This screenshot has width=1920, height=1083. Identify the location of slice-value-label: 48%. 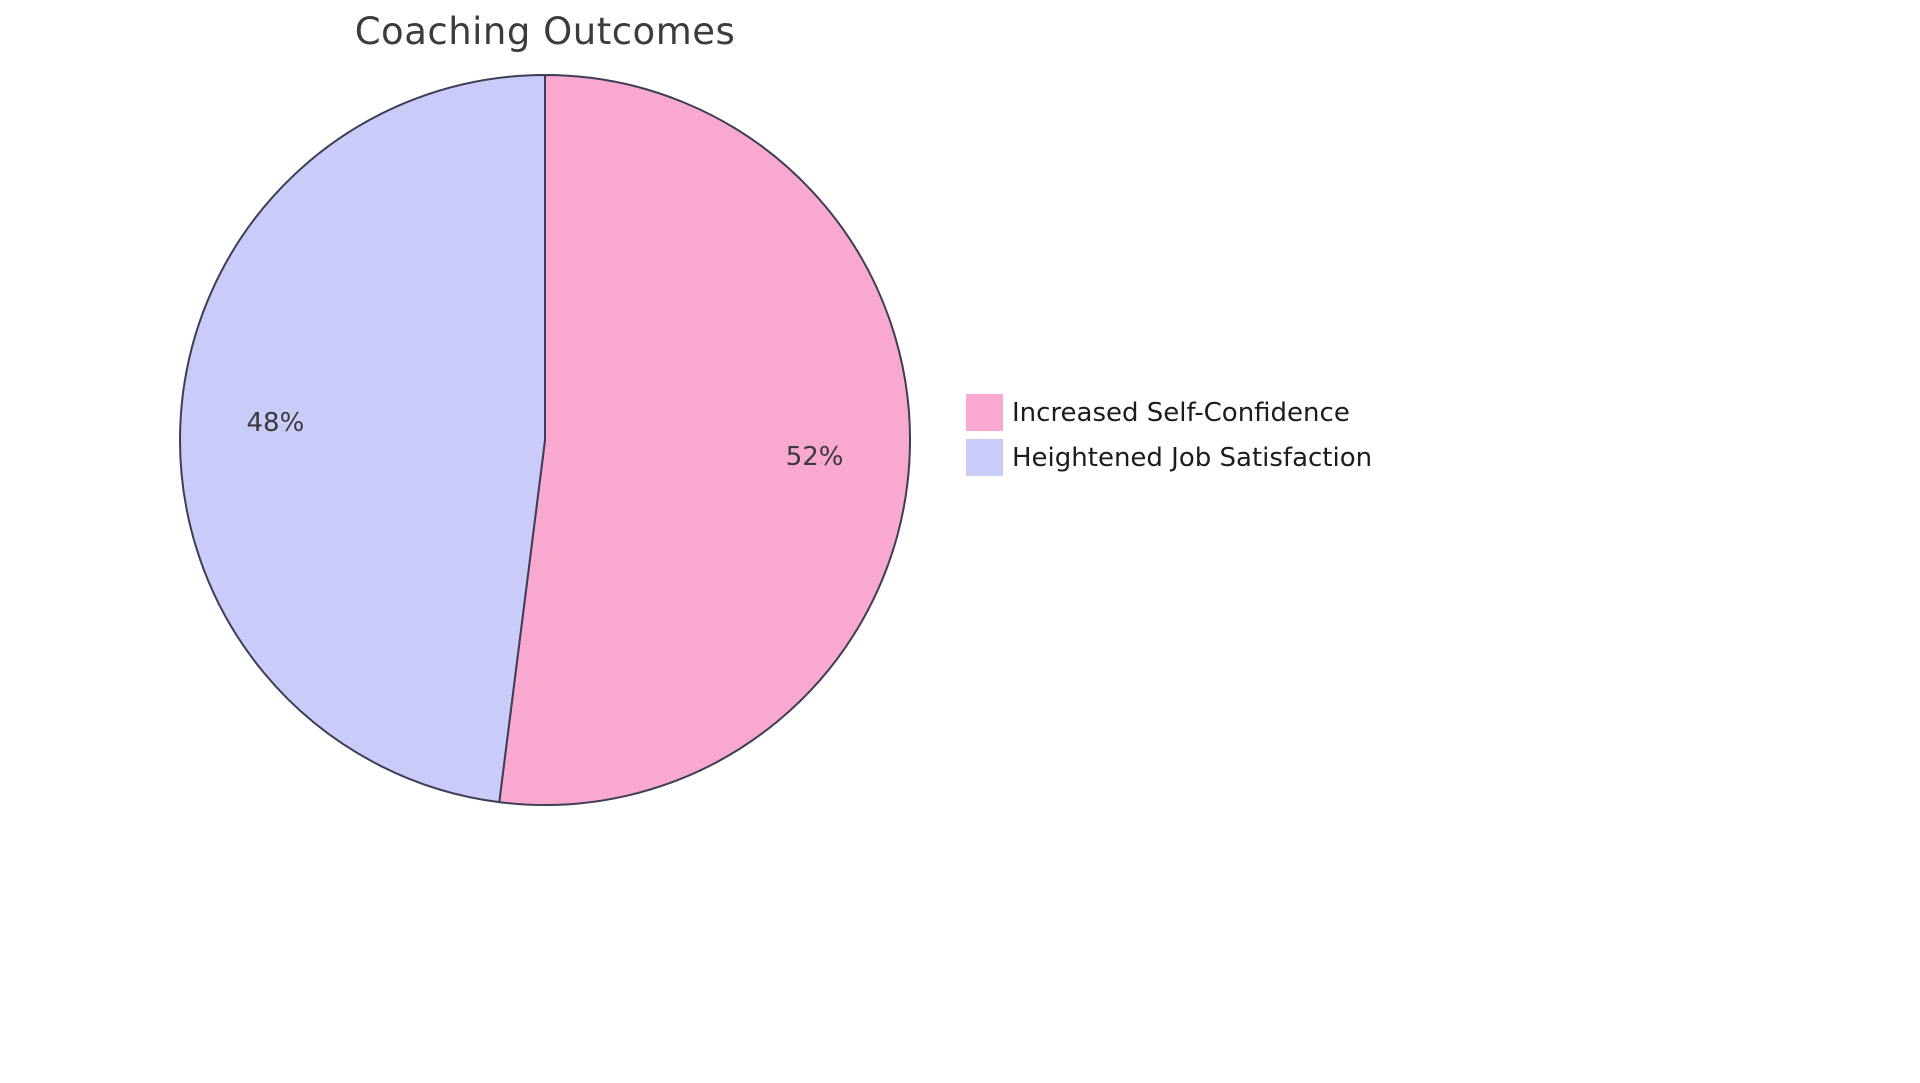
(276, 423).